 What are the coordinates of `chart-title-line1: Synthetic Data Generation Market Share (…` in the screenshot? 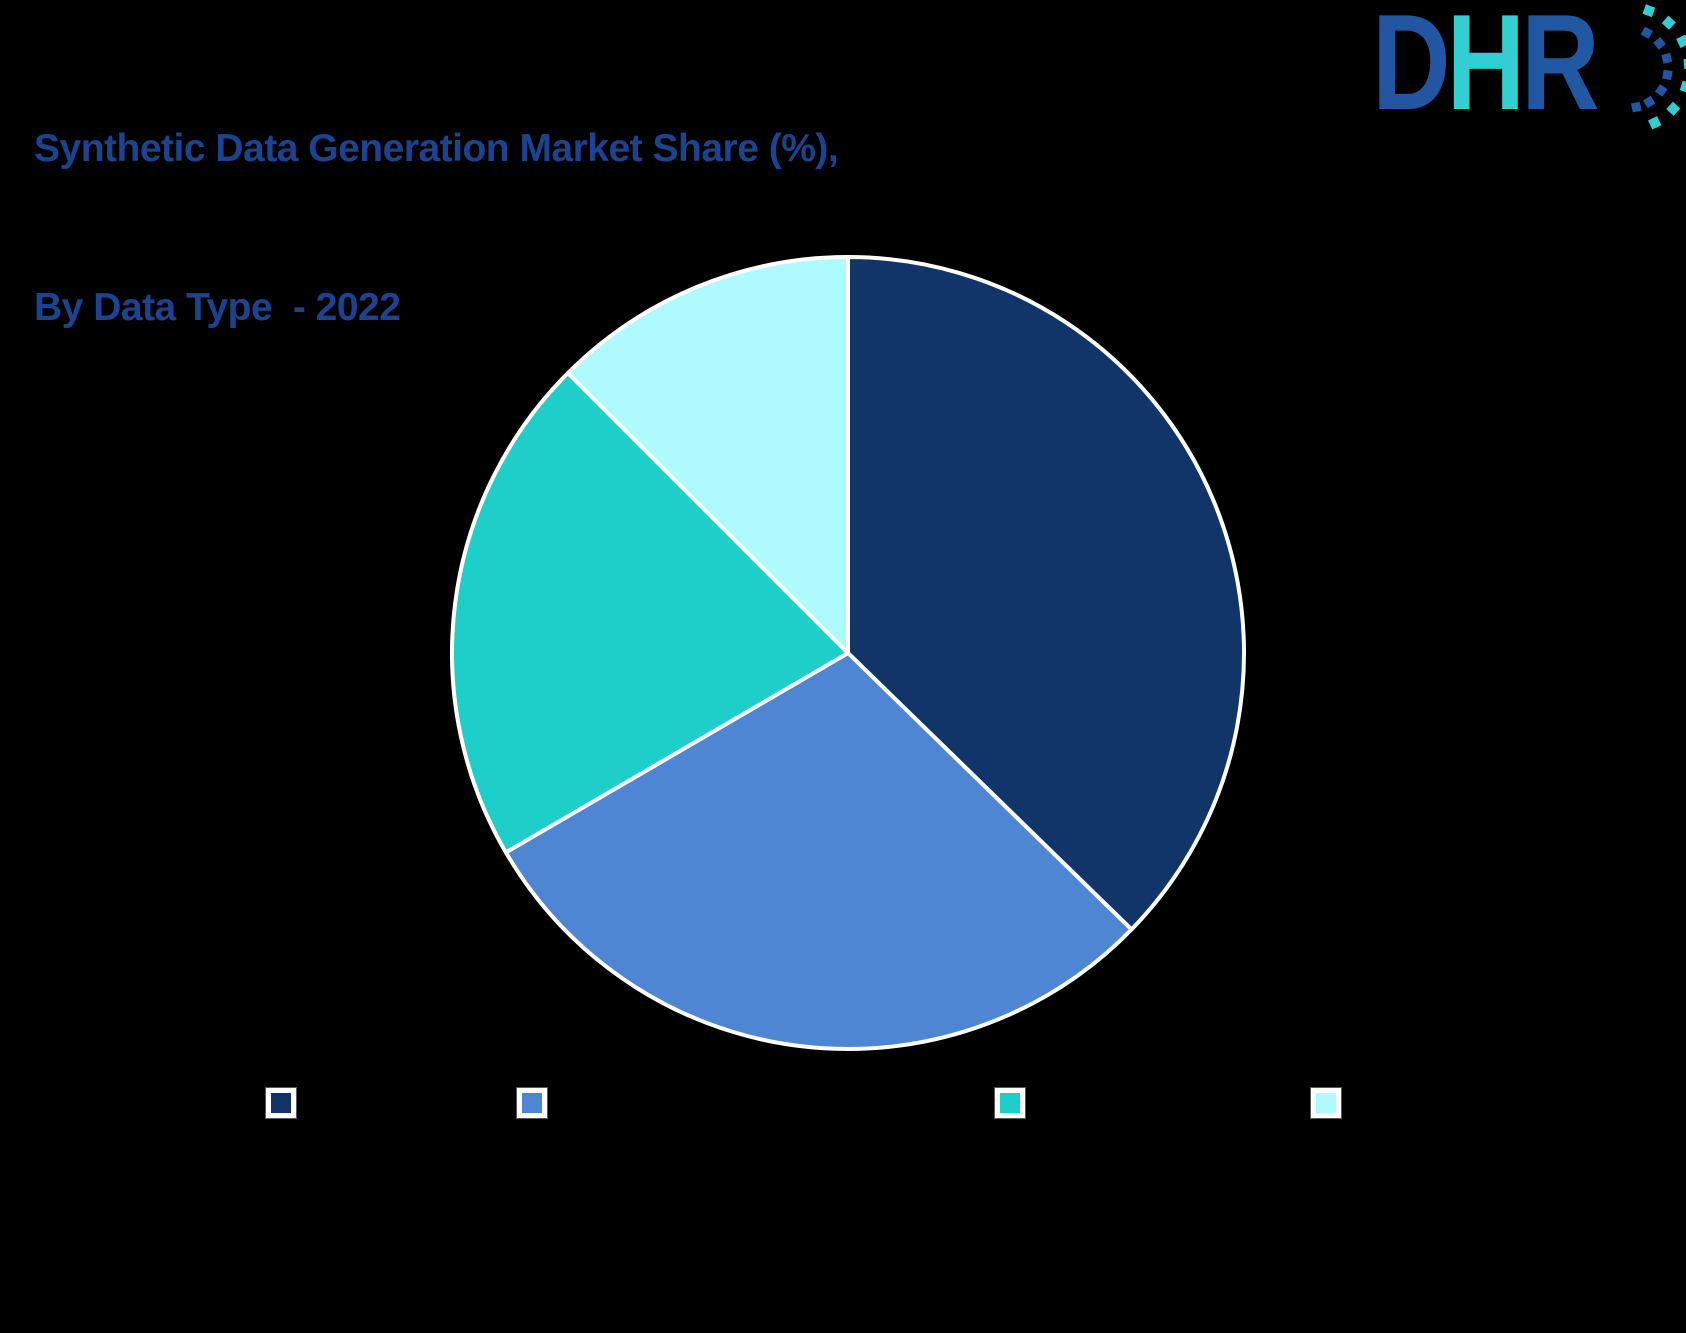 It's located at (436, 148).